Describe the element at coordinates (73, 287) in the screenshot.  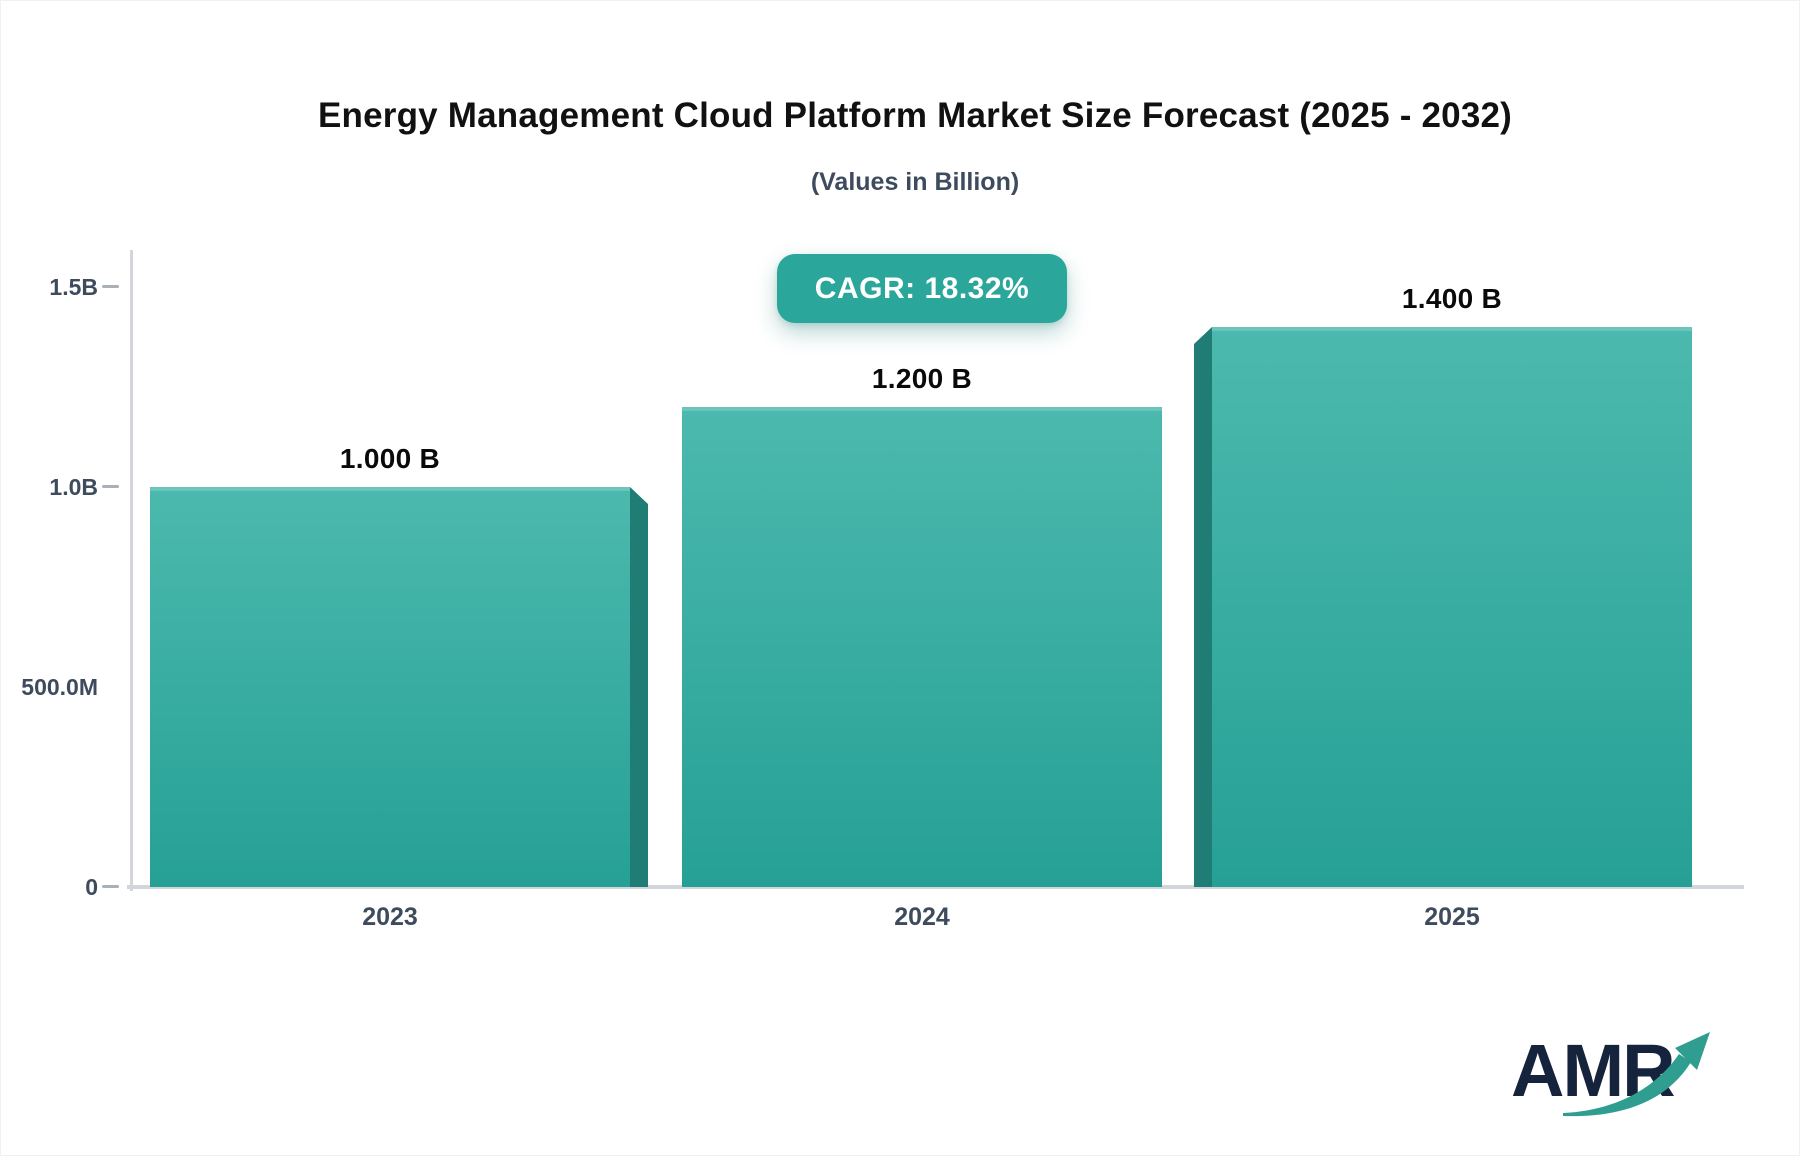
I see `y-tick-label-1.5B: 1.5B` at that location.